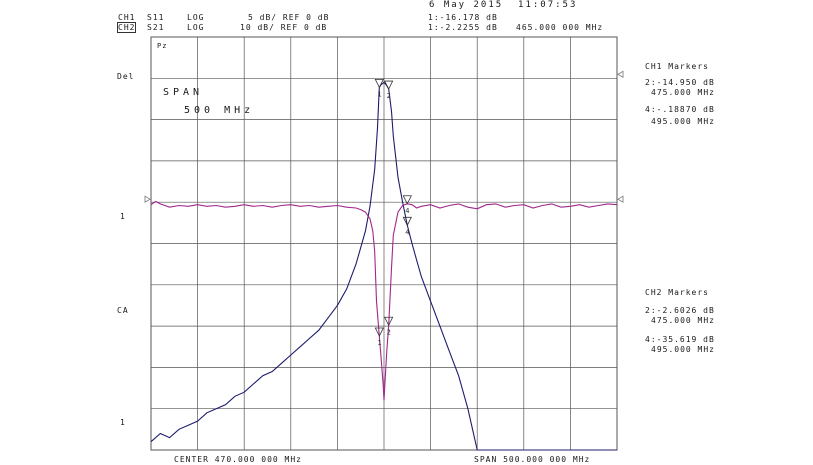  What do you see at coordinates (284, 27) in the screenshot?
I see `ch2-scale: 10 dB/ REF 0 dB` at bounding box center [284, 27].